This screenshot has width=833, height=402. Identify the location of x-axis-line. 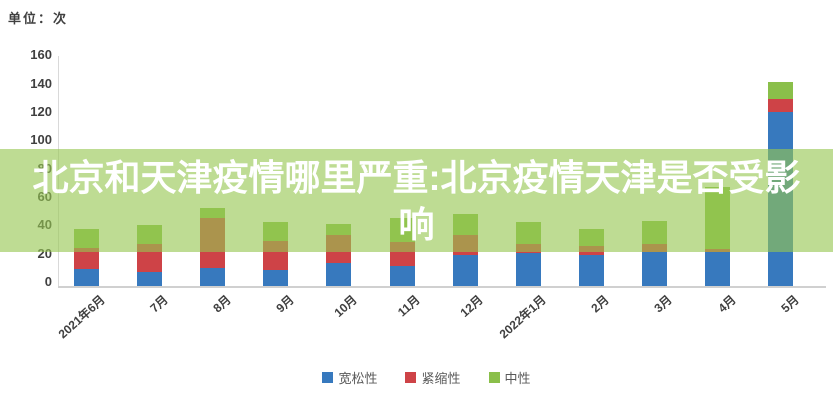
(442, 287).